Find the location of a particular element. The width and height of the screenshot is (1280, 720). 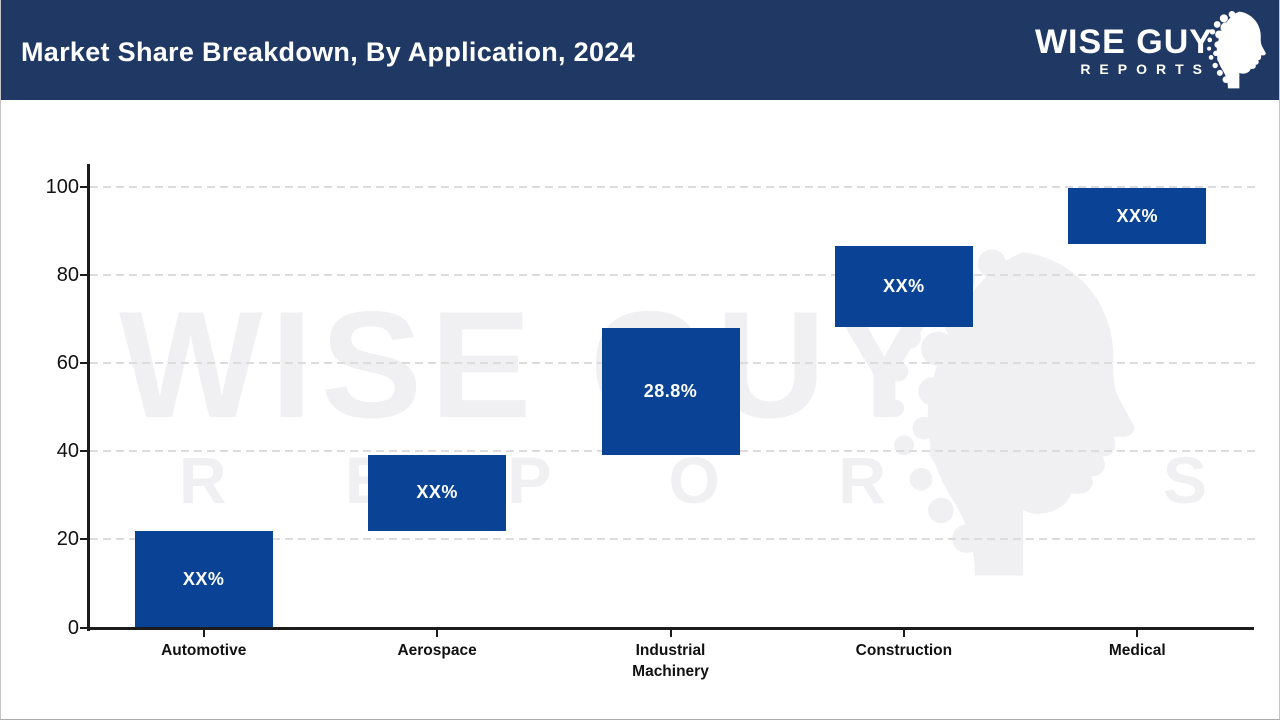

x-category-label: Medical is located at coordinates (1137, 650).